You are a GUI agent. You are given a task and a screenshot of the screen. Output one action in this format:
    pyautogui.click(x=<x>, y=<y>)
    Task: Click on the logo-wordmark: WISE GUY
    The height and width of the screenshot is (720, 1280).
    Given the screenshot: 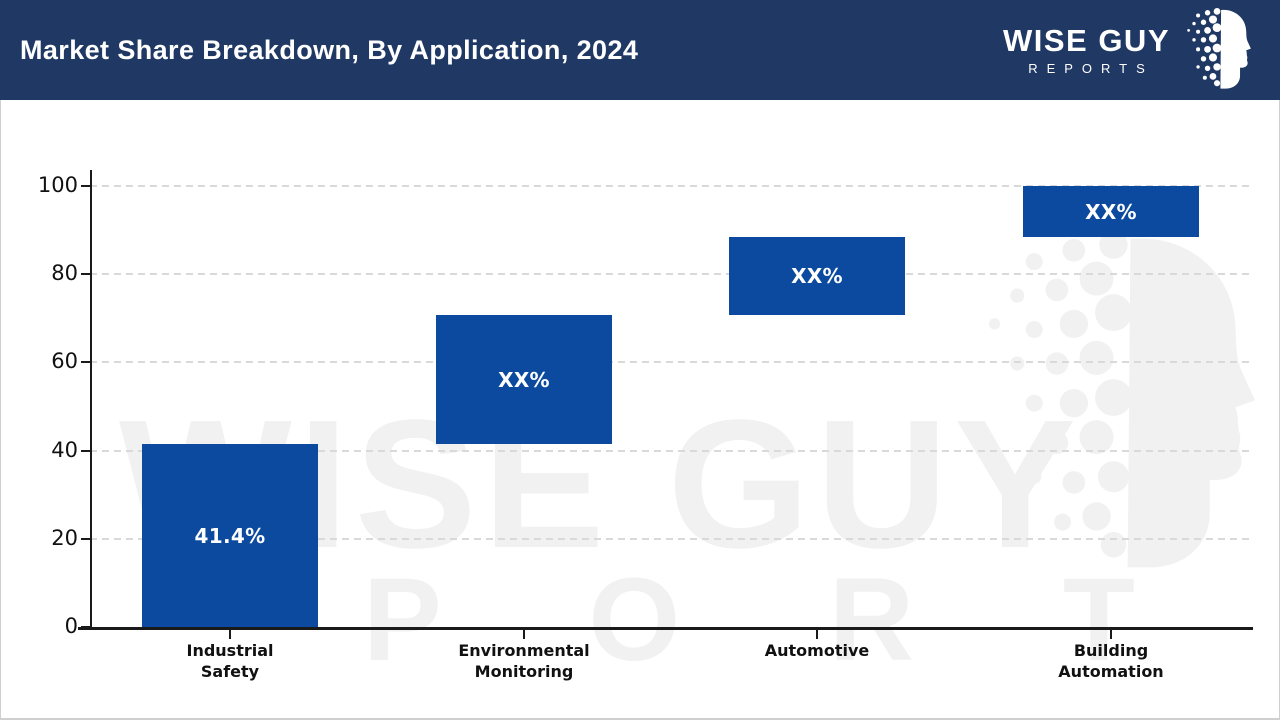 What is the action you would take?
    pyautogui.click(x=1086, y=40)
    